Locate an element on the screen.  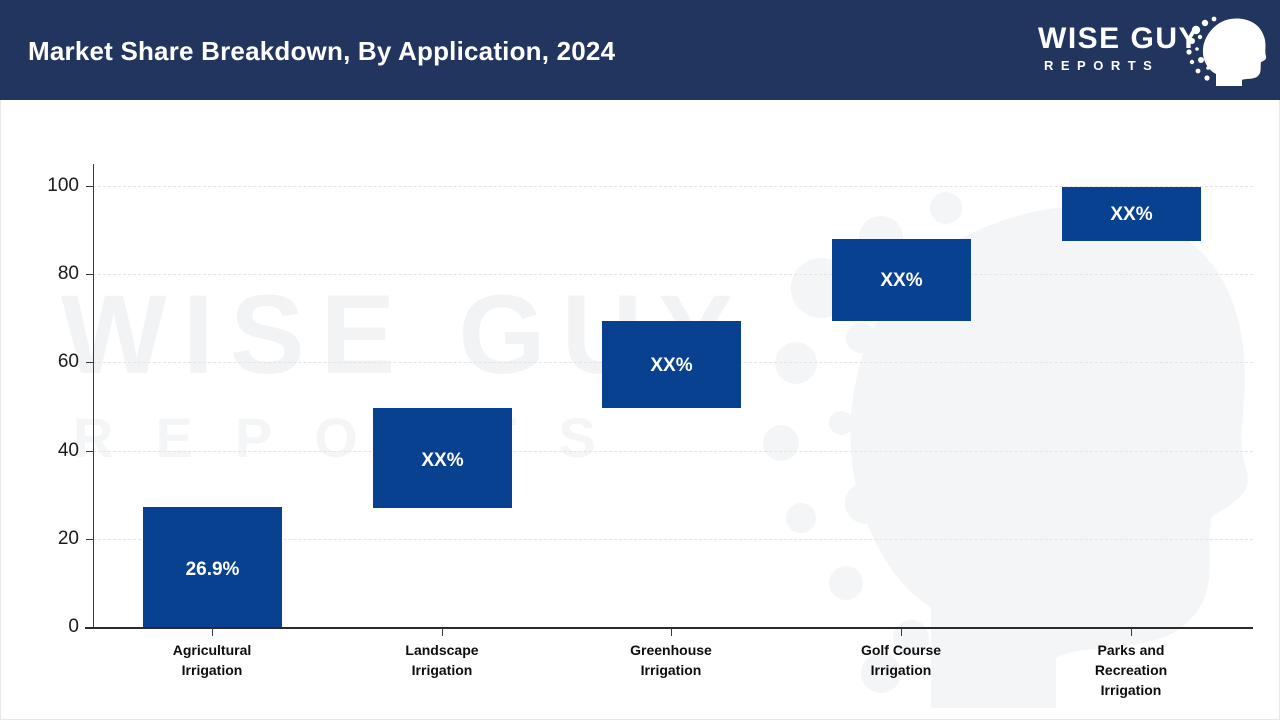
bar-landscape-irrigation: XX% is located at coordinates (442, 458).